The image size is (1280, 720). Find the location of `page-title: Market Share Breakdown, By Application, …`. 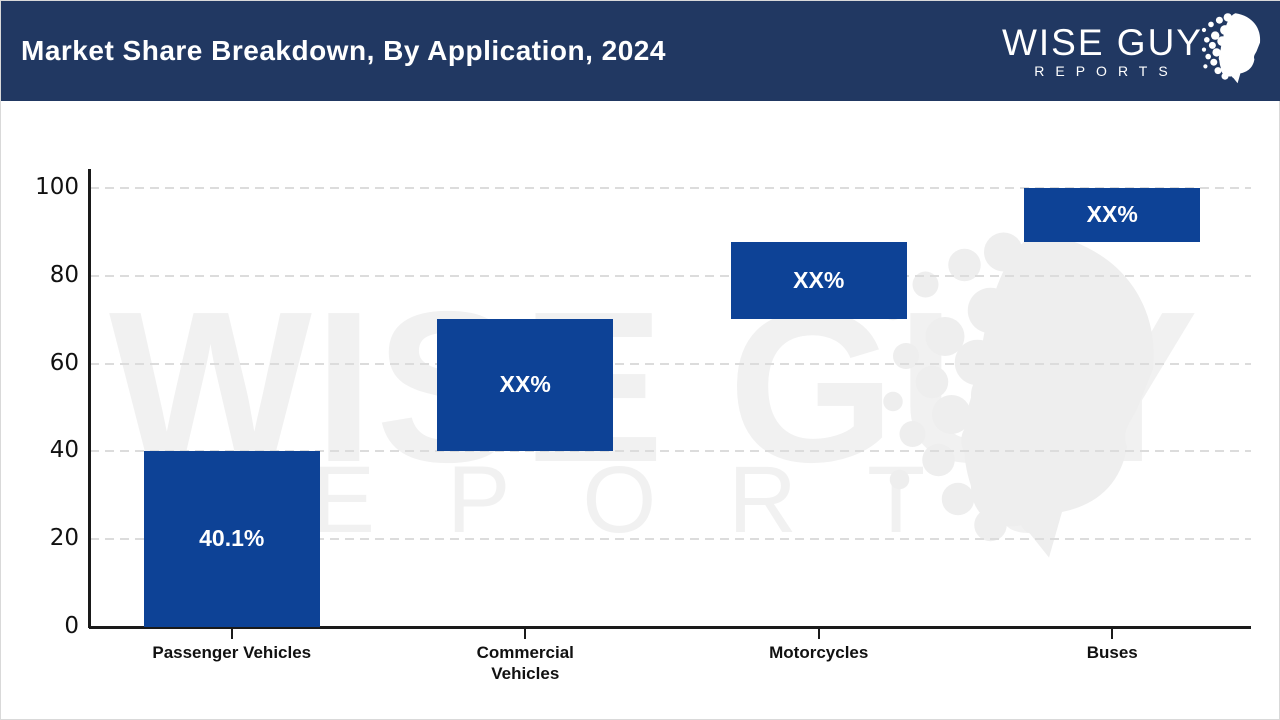

page-title: Market Share Breakdown, By Application, … is located at coordinates (343, 50).